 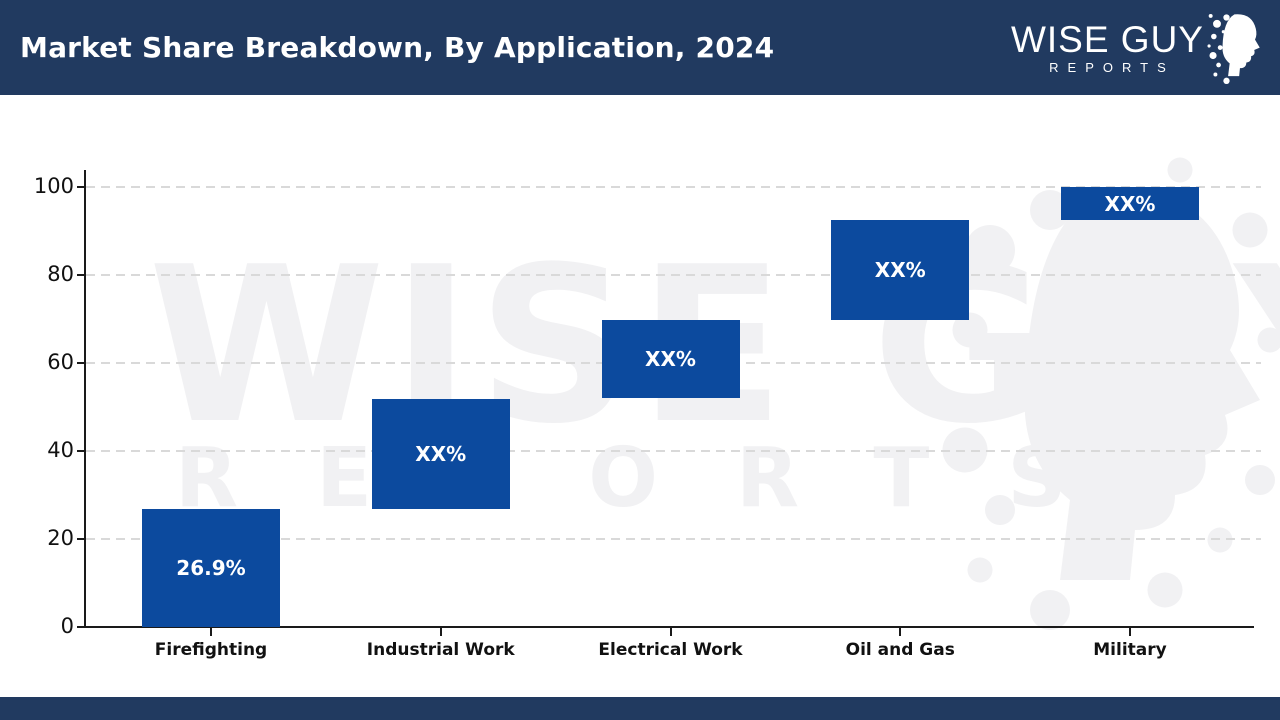 What do you see at coordinates (673, 539) in the screenshot?
I see `gridline-y20` at bounding box center [673, 539].